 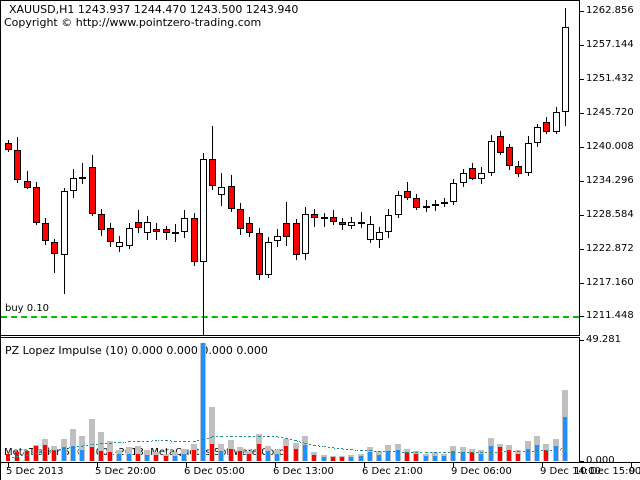 What do you see at coordinates (361, 220) in the screenshot?
I see `candle-wick` at bounding box center [361, 220].